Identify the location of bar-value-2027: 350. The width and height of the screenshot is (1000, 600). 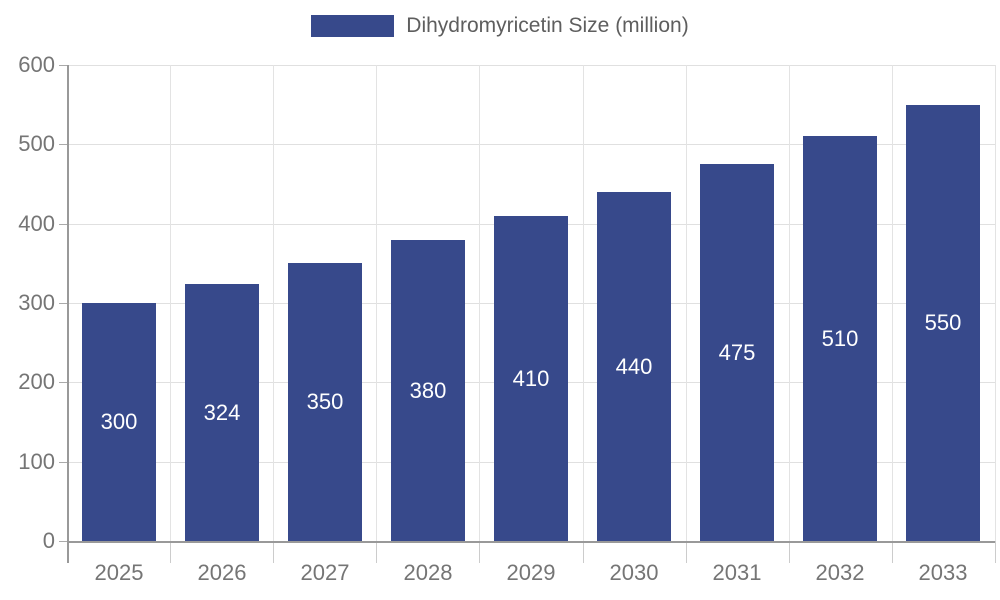
(325, 401).